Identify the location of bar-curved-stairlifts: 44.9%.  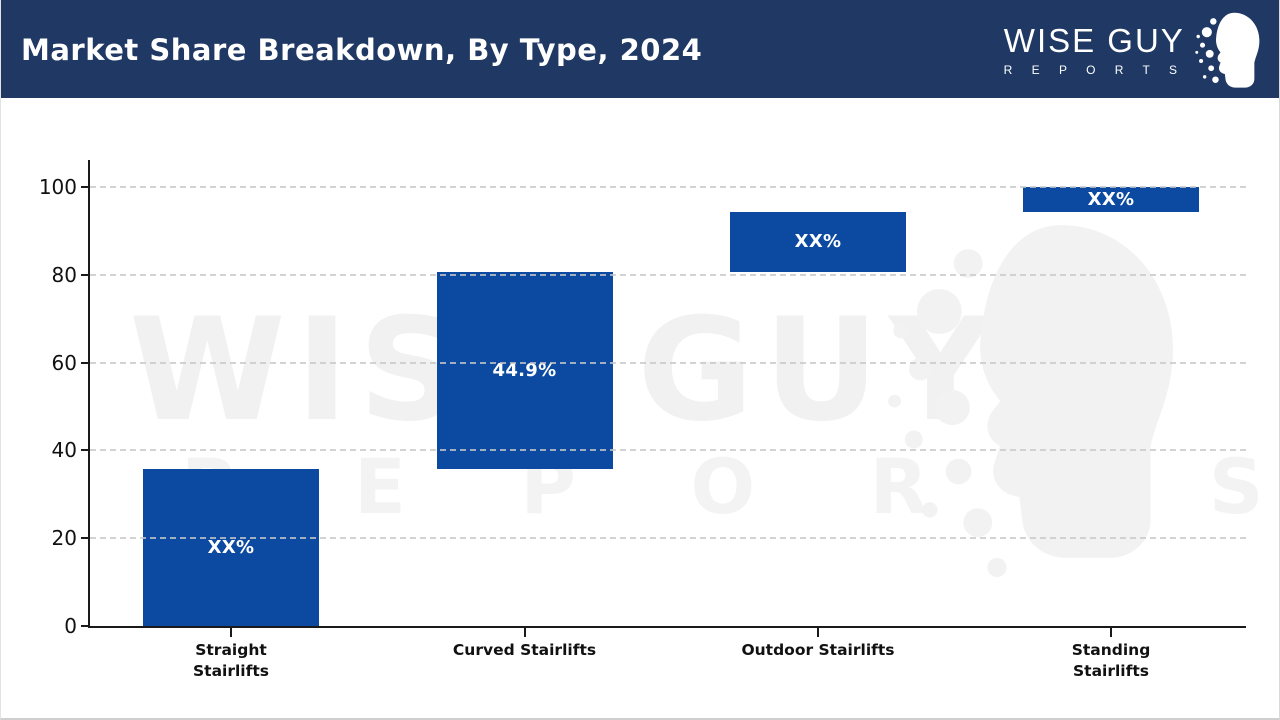
(524, 370).